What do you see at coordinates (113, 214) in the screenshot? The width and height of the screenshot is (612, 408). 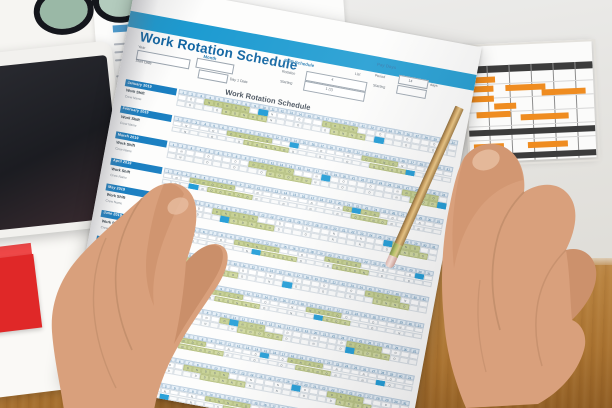 I see `group-month-label: June 2019` at bounding box center [113, 214].